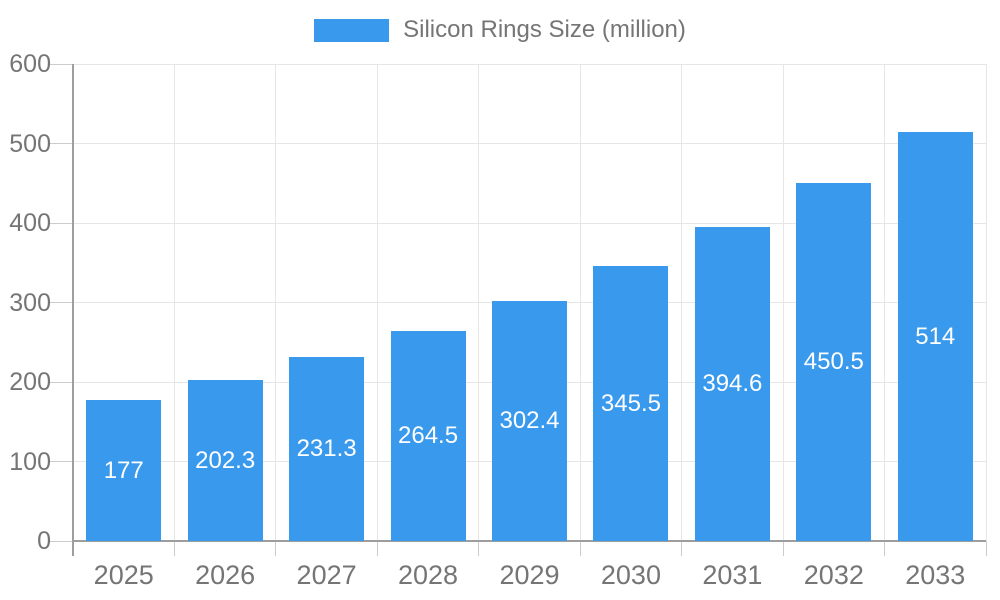  Describe the element at coordinates (123, 575) in the screenshot. I see `x-axis-label: 2025` at that location.